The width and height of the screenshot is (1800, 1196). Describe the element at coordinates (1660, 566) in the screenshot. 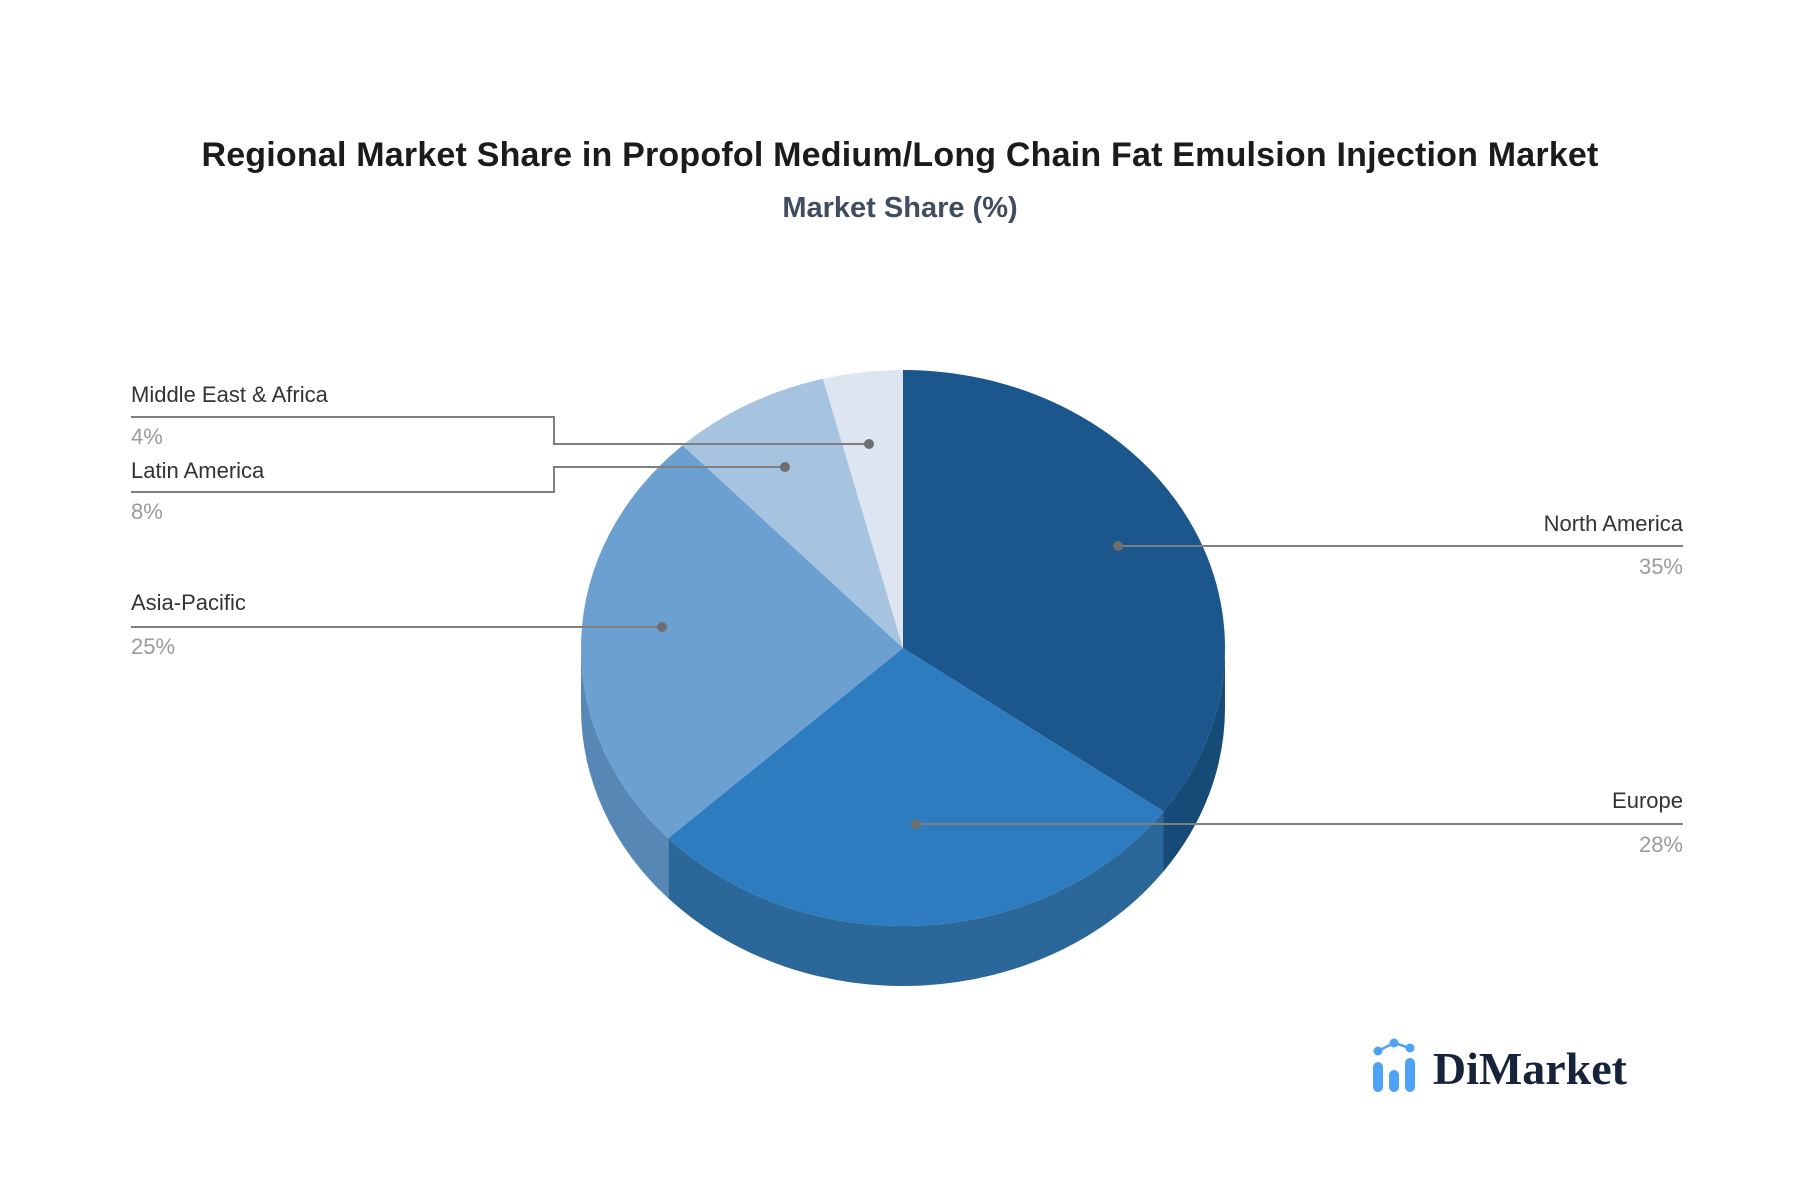

I see `value-north-america: 35%` at that location.